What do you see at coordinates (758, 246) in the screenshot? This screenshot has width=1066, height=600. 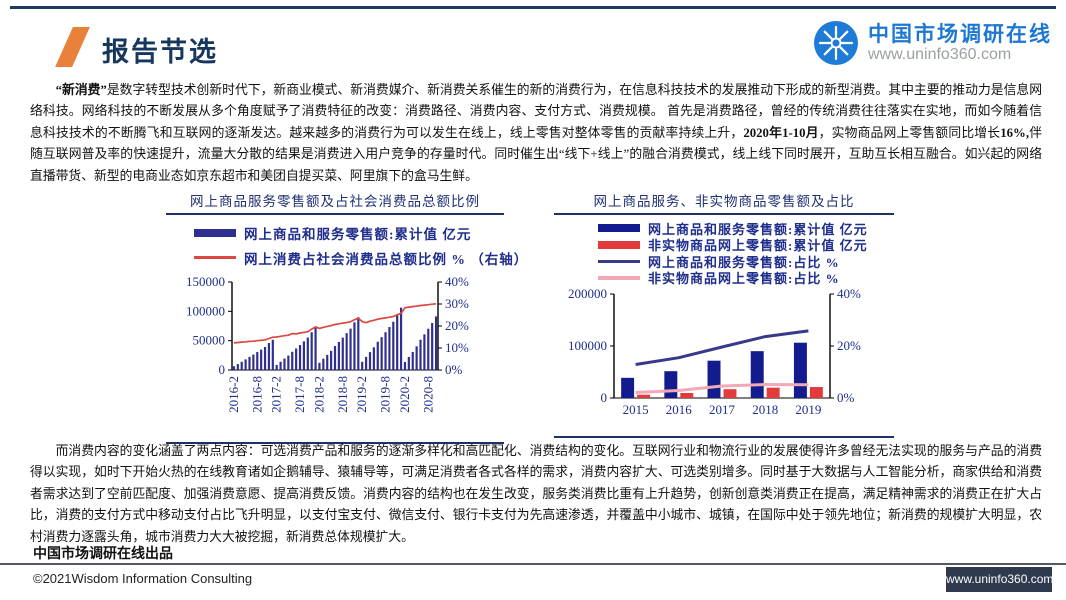 I see `legend-label: 非实物商品网上零售额:累计值 亿元` at bounding box center [758, 246].